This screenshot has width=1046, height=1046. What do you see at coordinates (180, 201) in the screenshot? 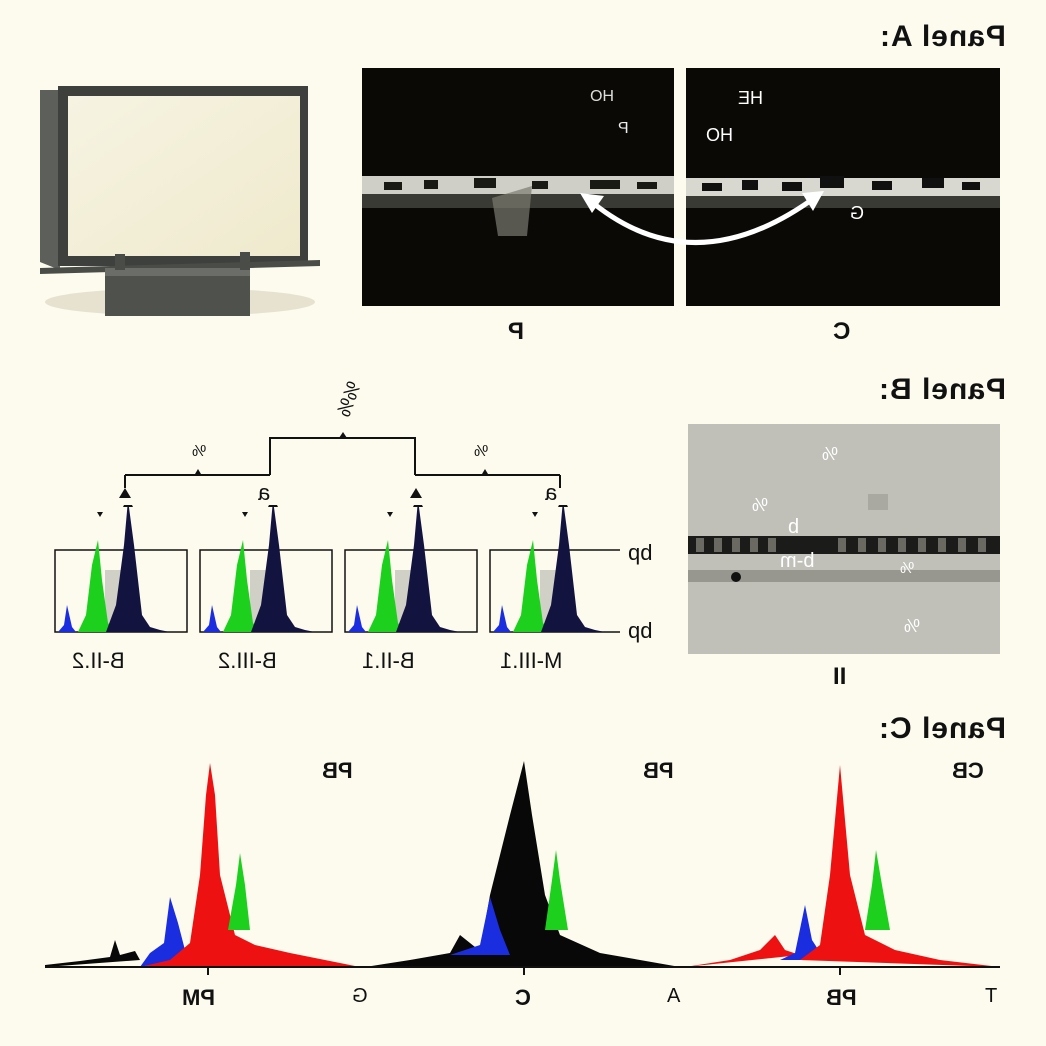
I see `monitor-illustration` at bounding box center [180, 201].